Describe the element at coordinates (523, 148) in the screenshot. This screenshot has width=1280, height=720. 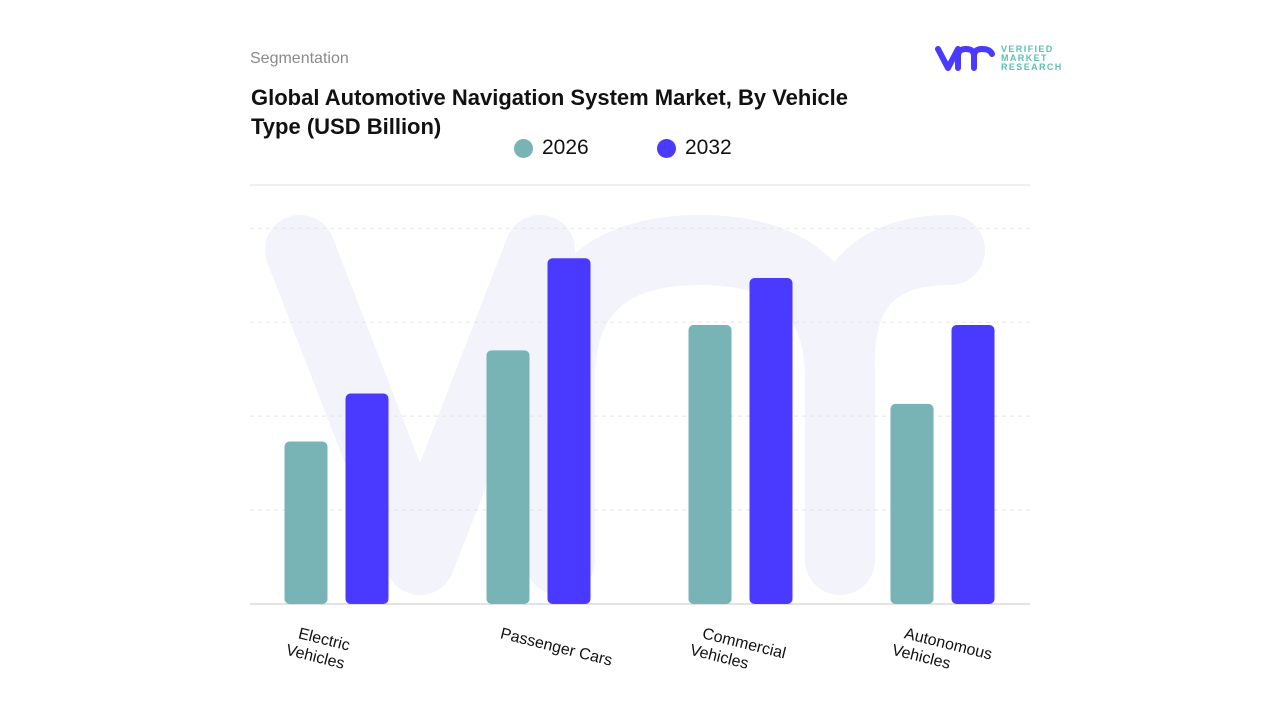
I see `legend-swatch-2026` at that location.